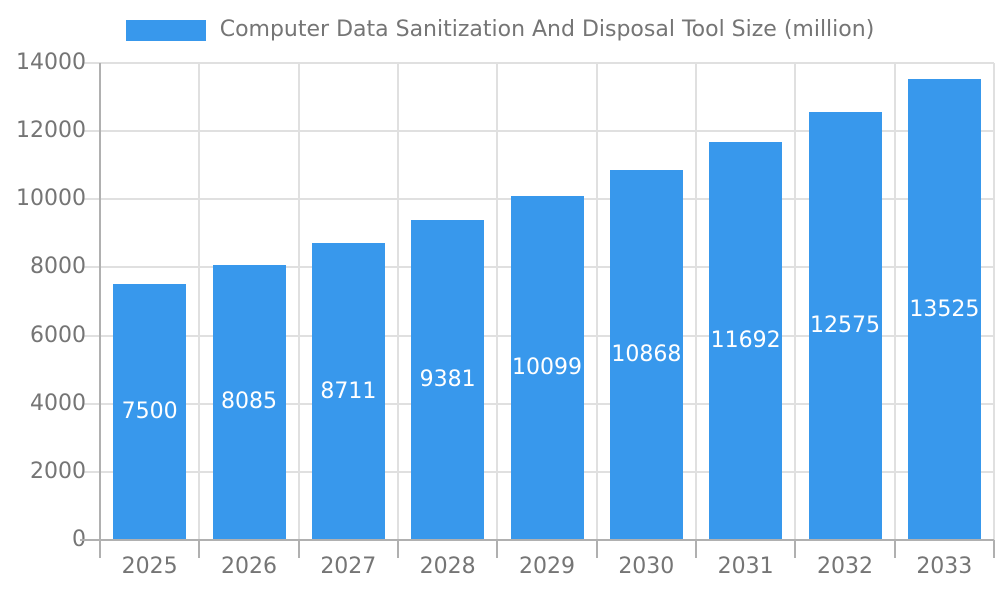  Describe the element at coordinates (58, 403) in the screenshot. I see `y-axis-label: 4000` at that location.